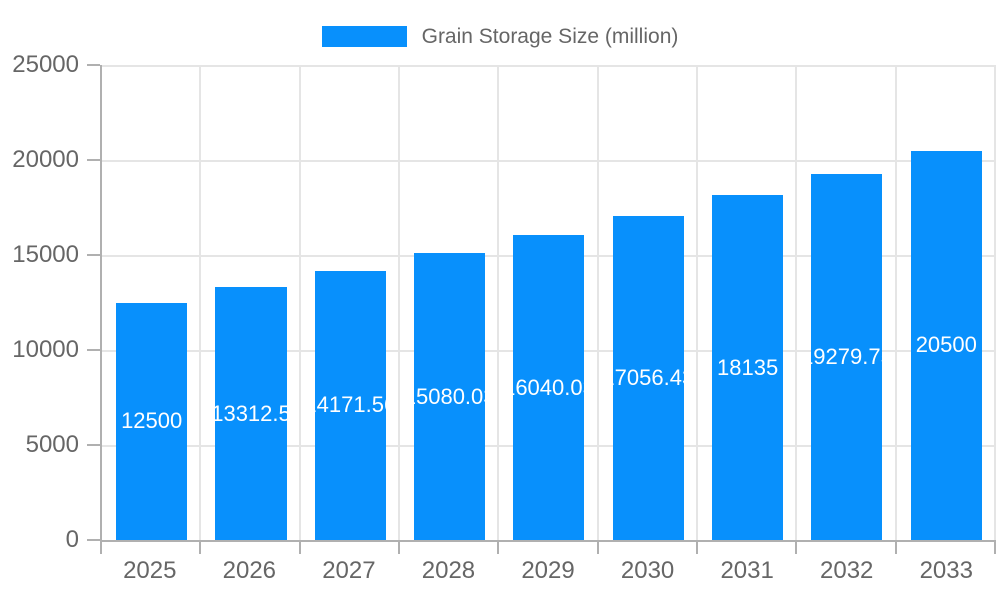 The image size is (1000, 600). I want to click on bar-2028: 15080.03, so click(450, 396).